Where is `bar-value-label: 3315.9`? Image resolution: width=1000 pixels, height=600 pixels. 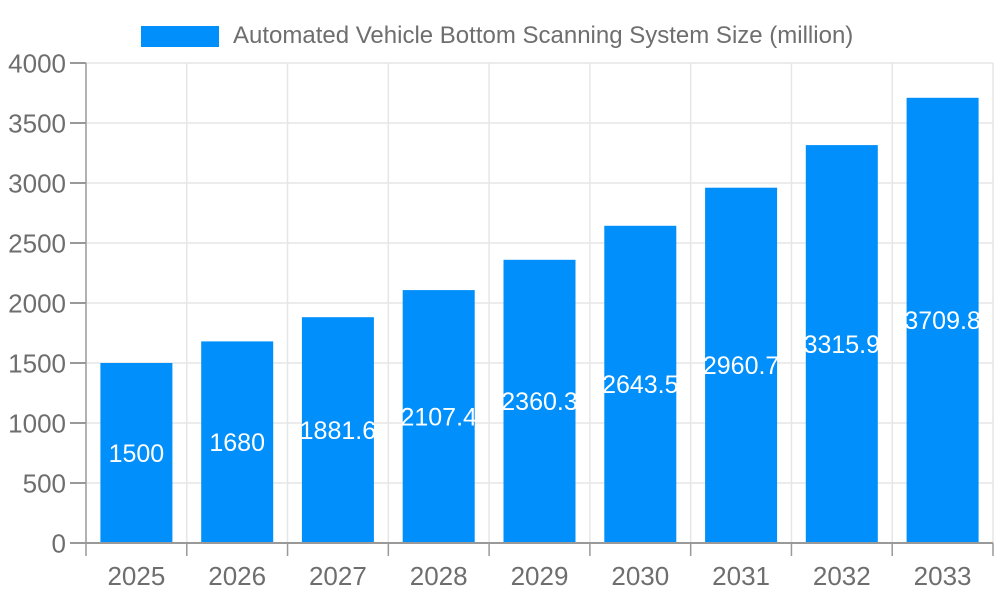
bar-value-label: 3315.9 is located at coordinates (842, 345).